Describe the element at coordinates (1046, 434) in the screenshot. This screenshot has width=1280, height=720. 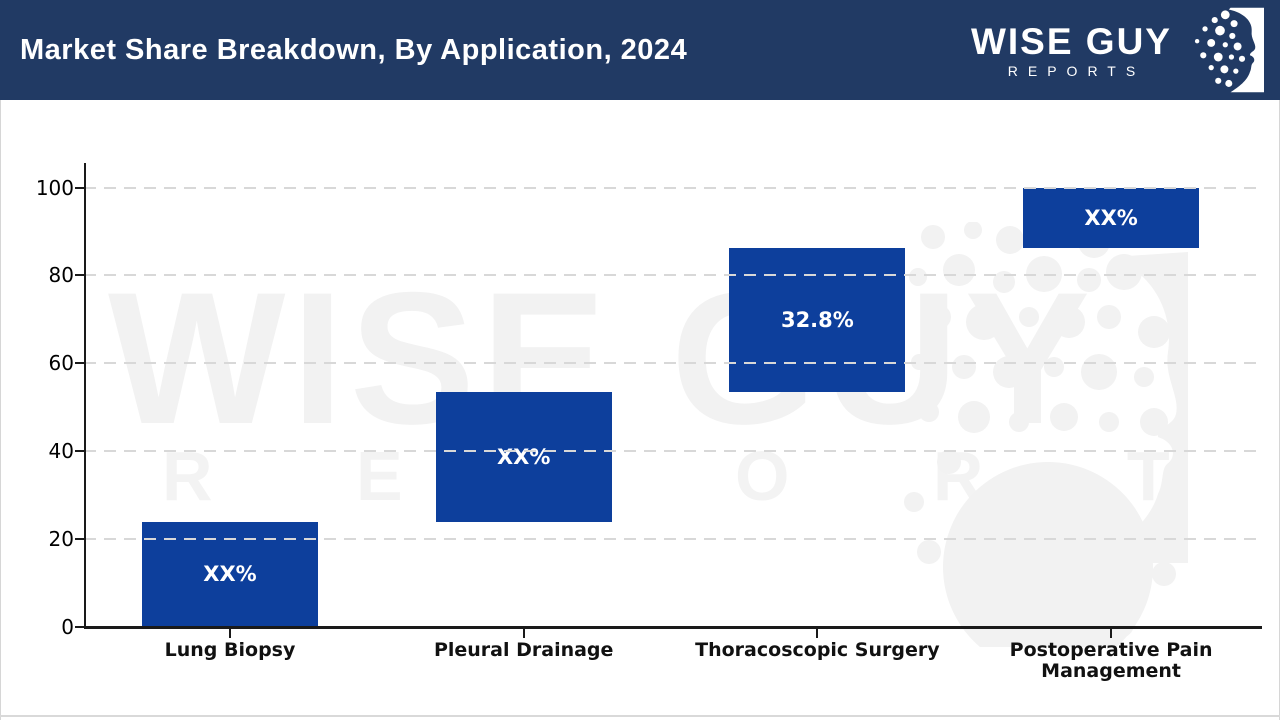
I see `watermark-face-icon` at that location.